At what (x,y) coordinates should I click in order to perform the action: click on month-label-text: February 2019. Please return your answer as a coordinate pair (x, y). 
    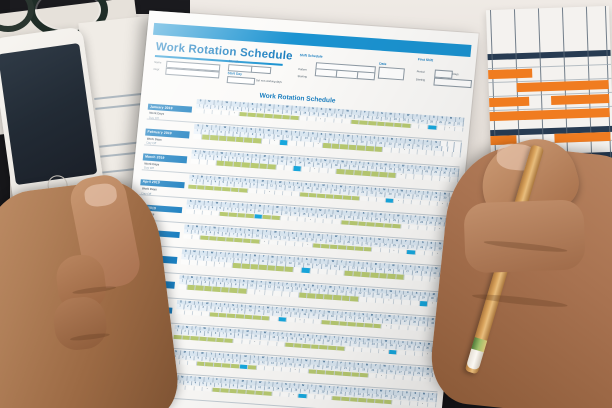
    Looking at the image, I should click on (159, 132).